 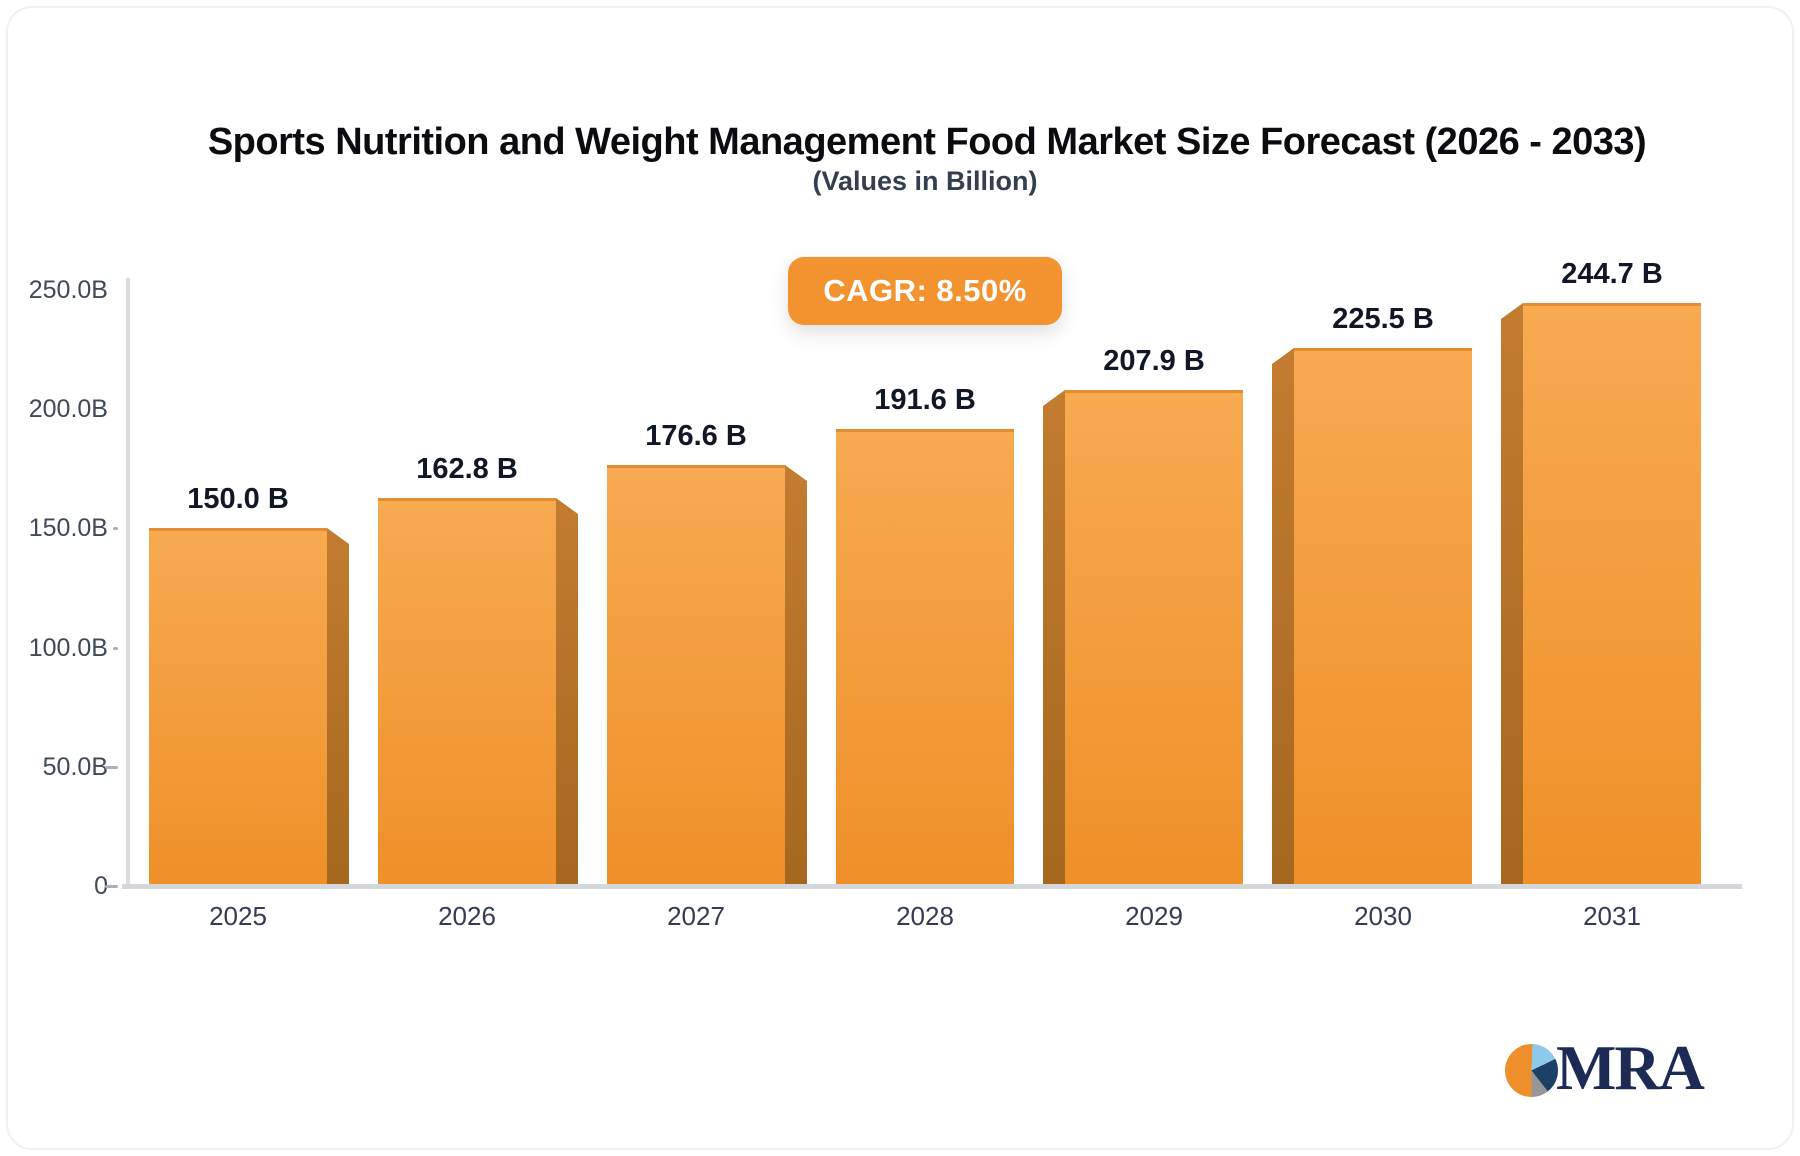 I want to click on x-axis-label: 2025, so click(x=238, y=916).